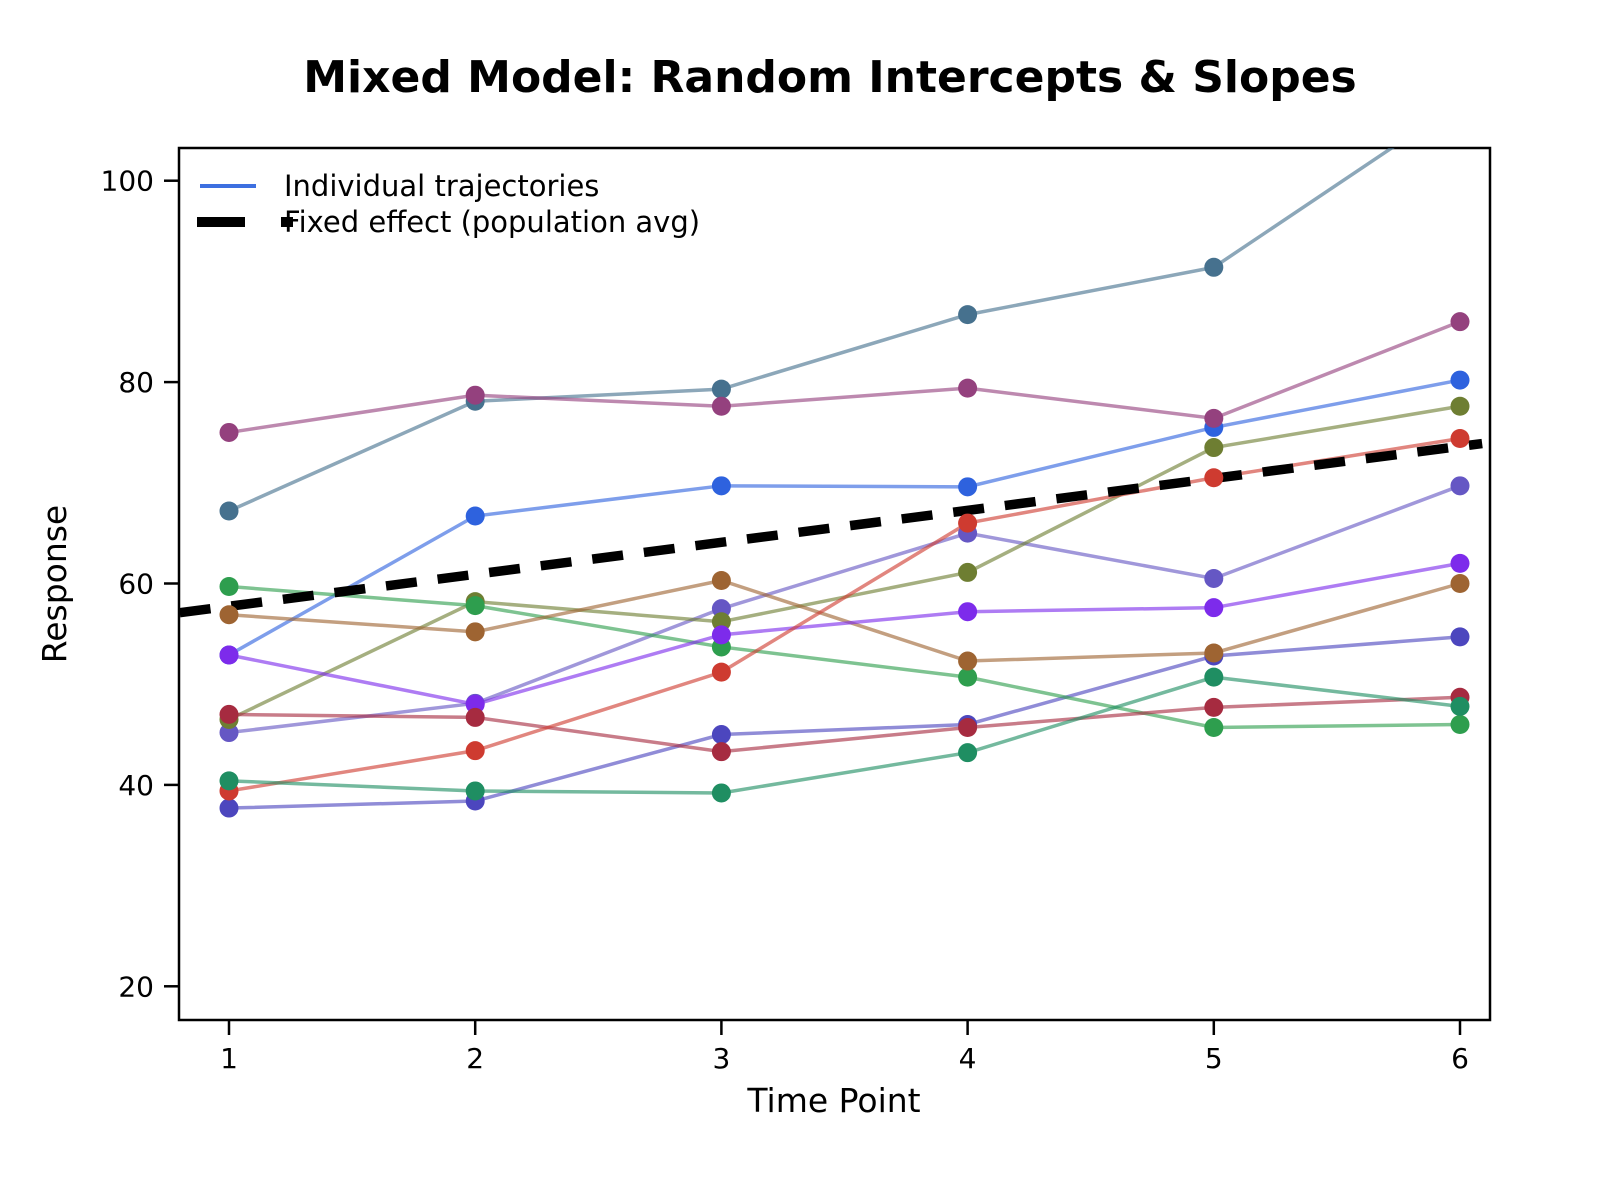 The height and width of the screenshot is (1200, 1600). What do you see at coordinates (968, 1058) in the screenshot?
I see `x-tick-label: 4` at bounding box center [968, 1058].